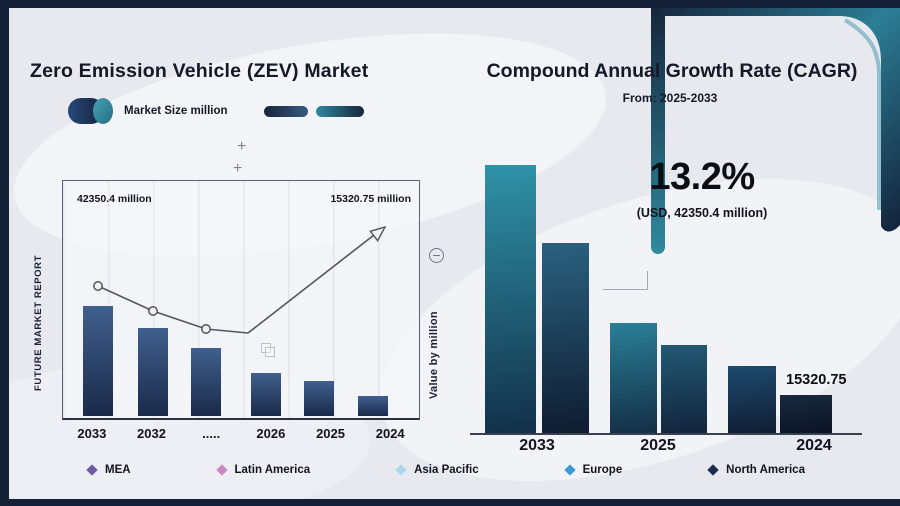  I want to click on annotation-2024-value: 15320.75 million, so click(370, 199).